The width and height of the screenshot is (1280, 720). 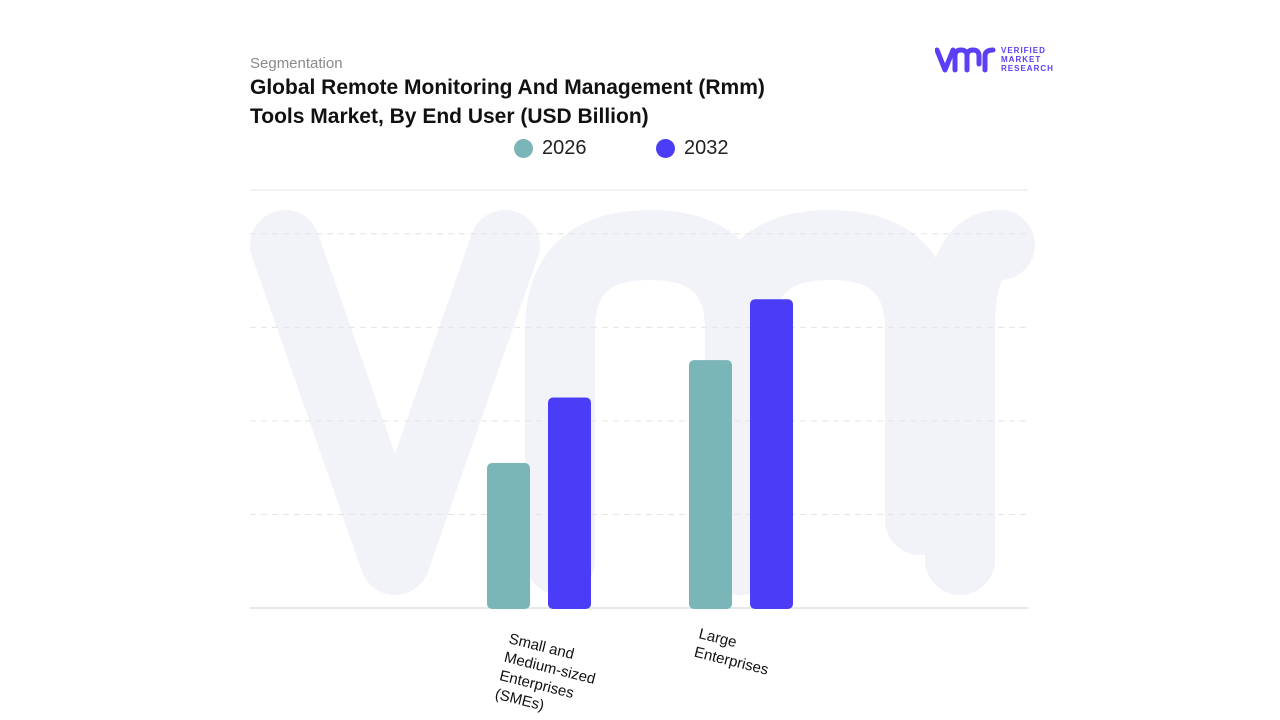 I want to click on legend-item-2026: 2026, so click(x=550, y=148).